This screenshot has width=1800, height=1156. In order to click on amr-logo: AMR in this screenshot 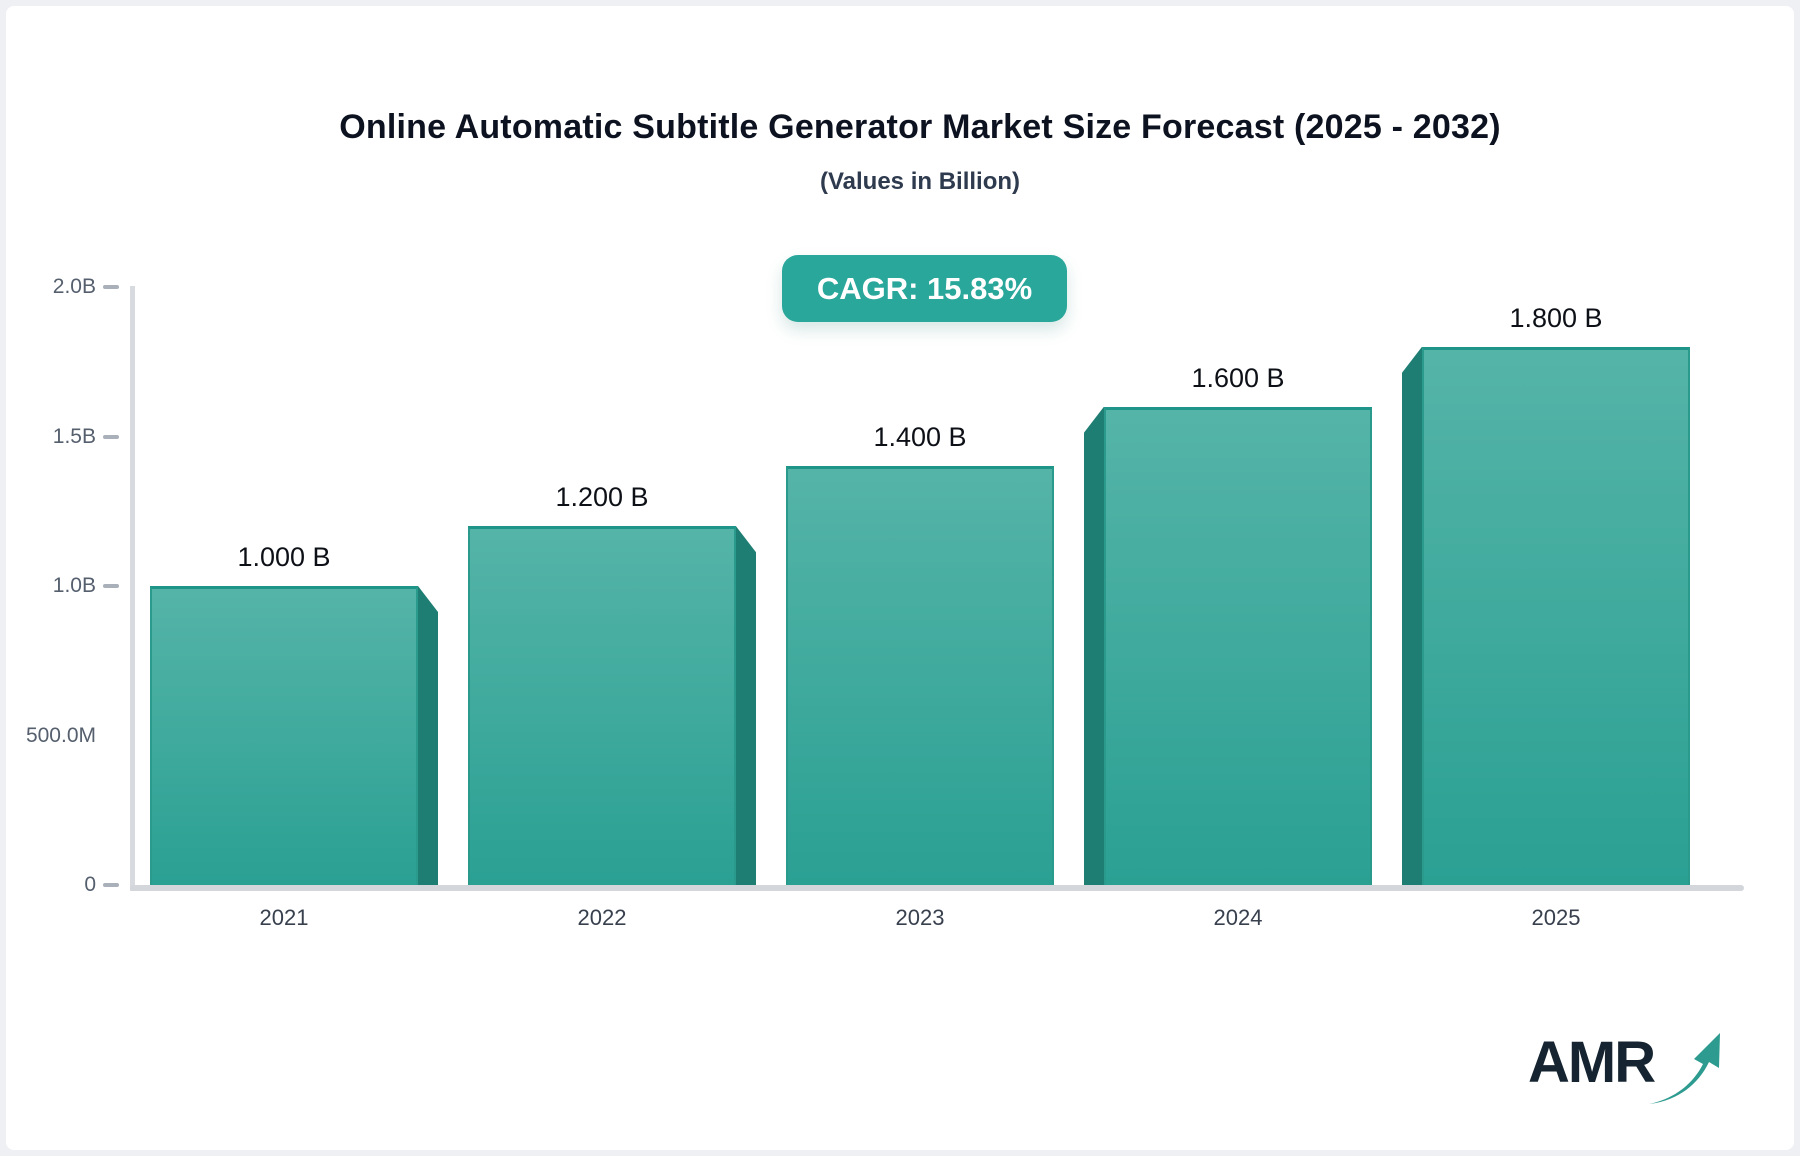, I will do `click(1625, 1068)`.